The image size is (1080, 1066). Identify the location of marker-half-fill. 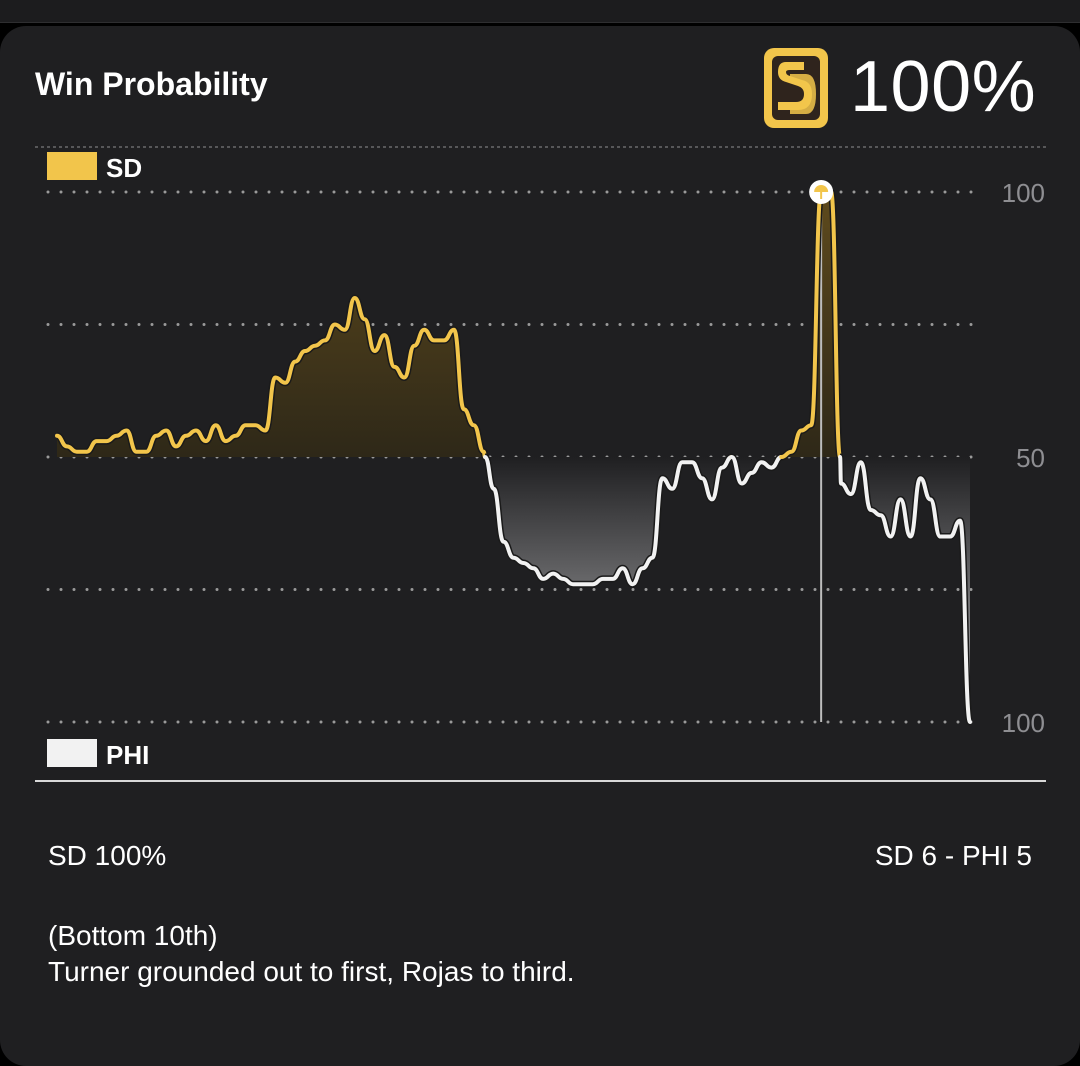
(821, 188).